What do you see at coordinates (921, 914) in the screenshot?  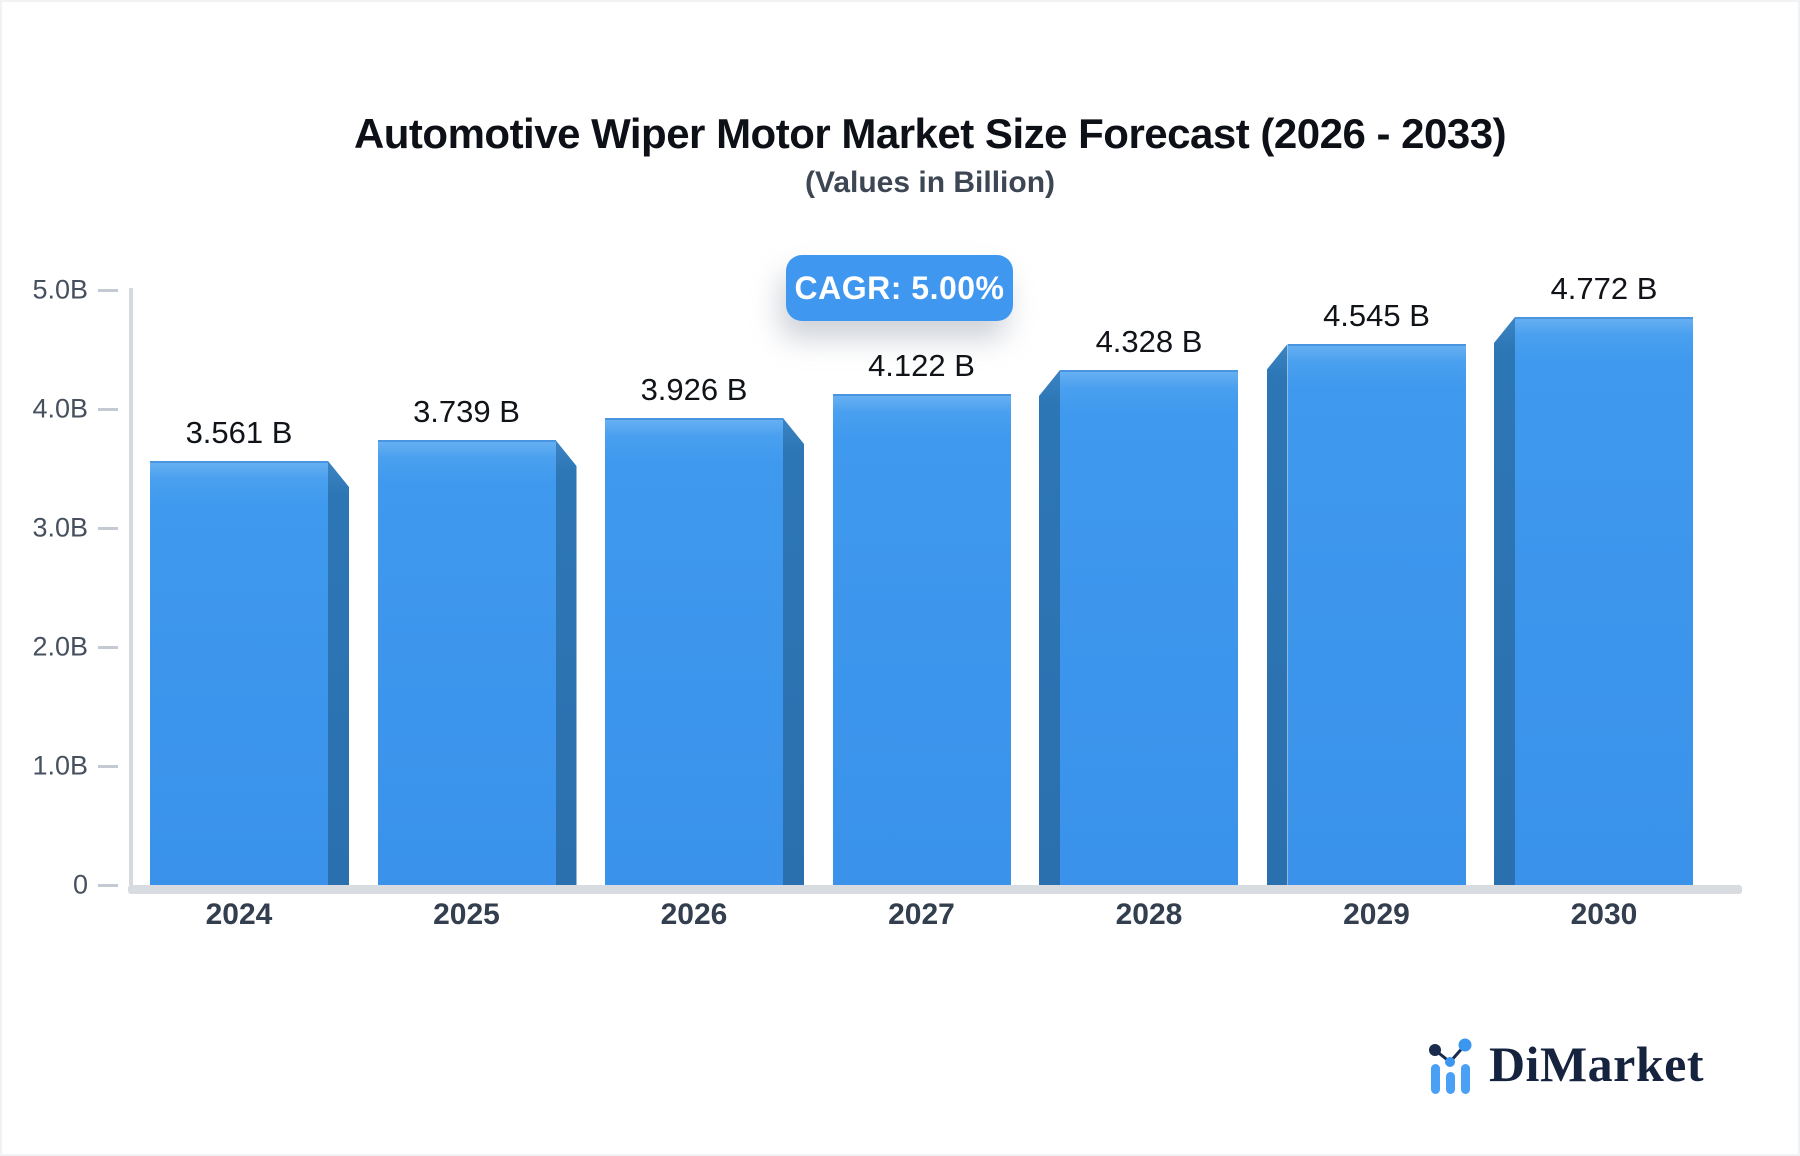 I see `x-axis-label: 2027` at bounding box center [921, 914].